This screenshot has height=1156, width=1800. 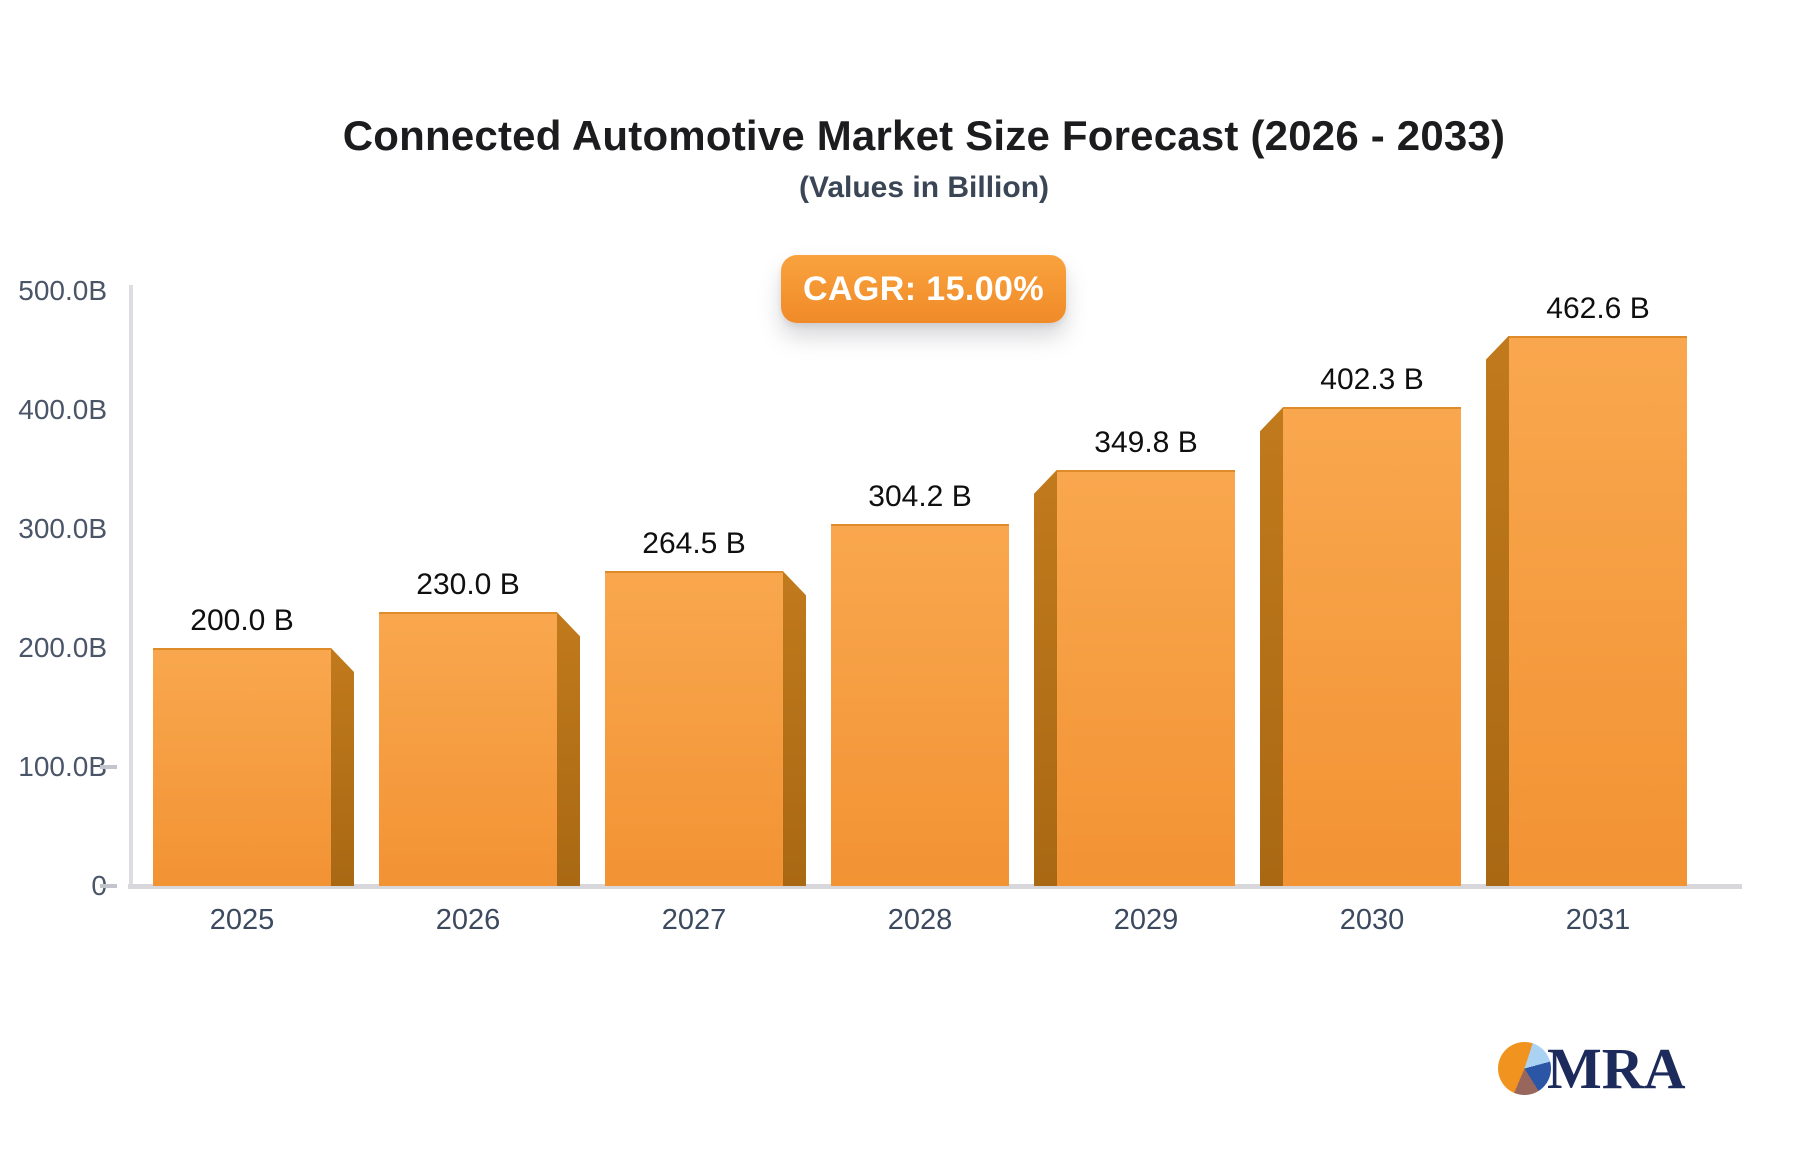 What do you see at coordinates (694, 544) in the screenshot?
I see `bar-value-label: 264.5 B` at bounding box center [694, 544].